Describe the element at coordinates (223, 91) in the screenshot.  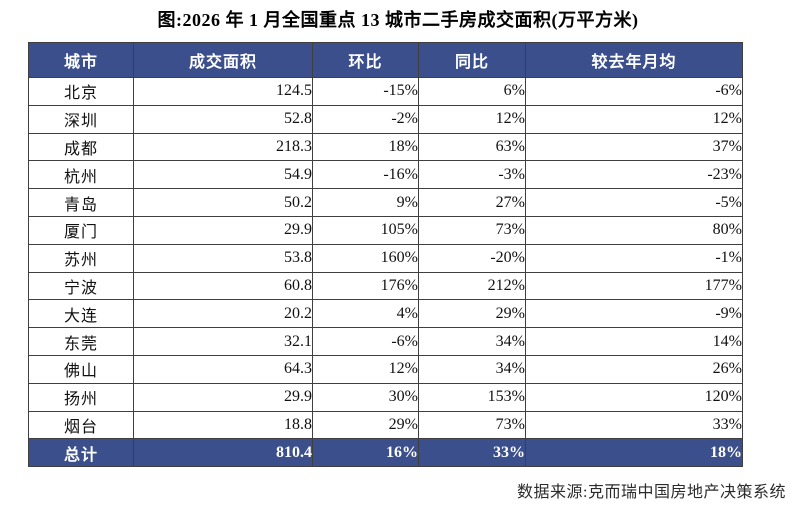
I see `value-cell: 124.5` at that location.